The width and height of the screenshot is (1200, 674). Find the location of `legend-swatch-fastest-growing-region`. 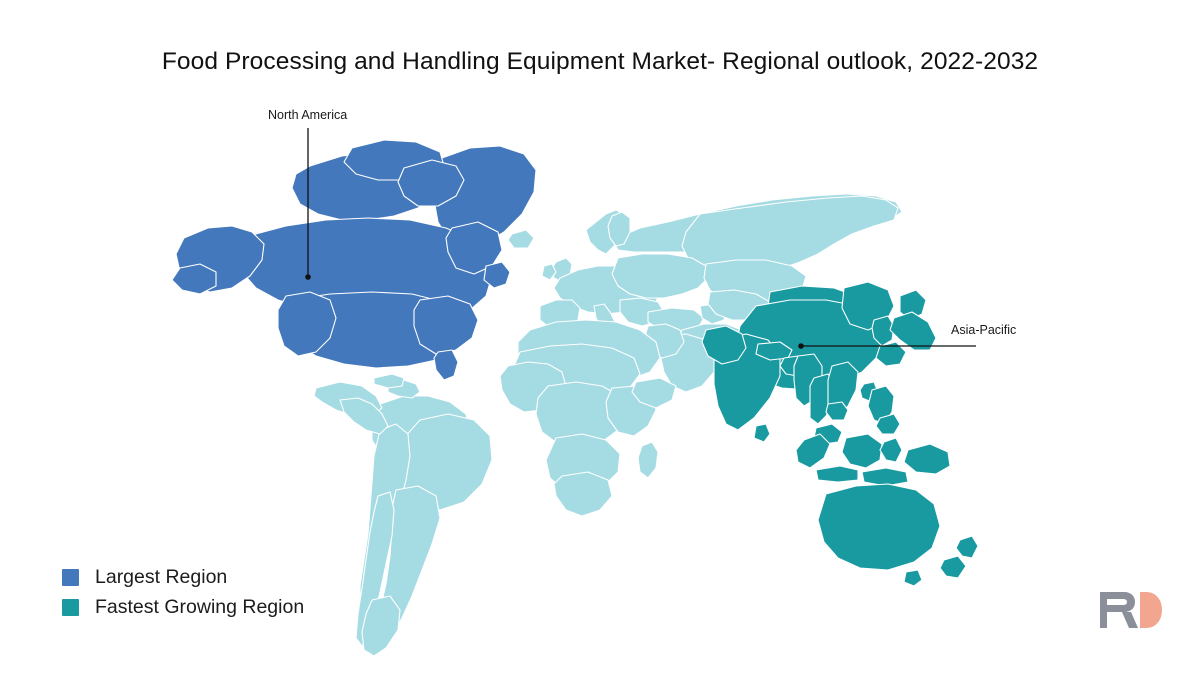

legend-swatch-fastest-growing-region is located at coordinates (70, 607).